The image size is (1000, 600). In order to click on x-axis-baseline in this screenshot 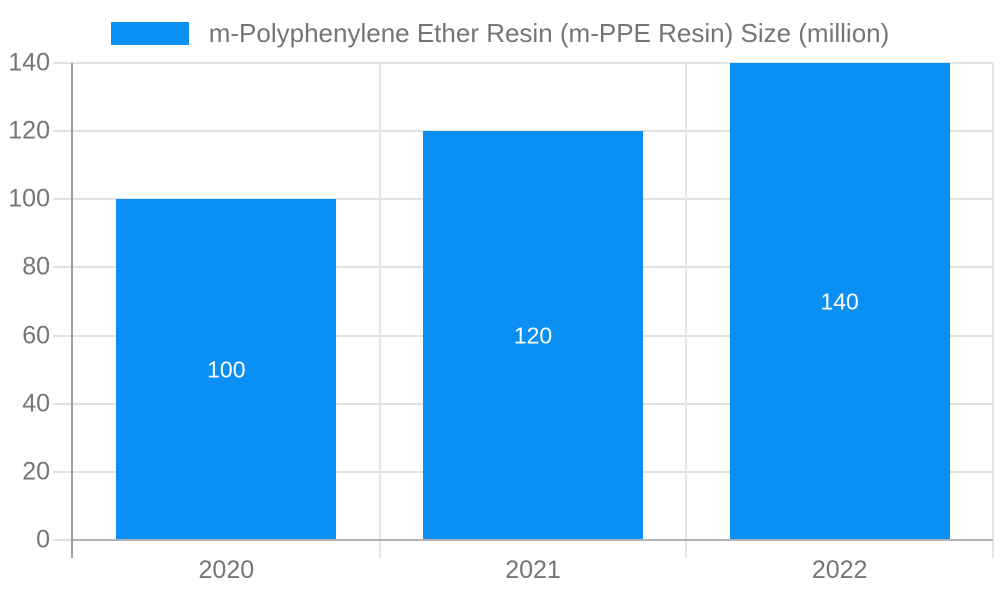, I will do `click(533, 540)`.